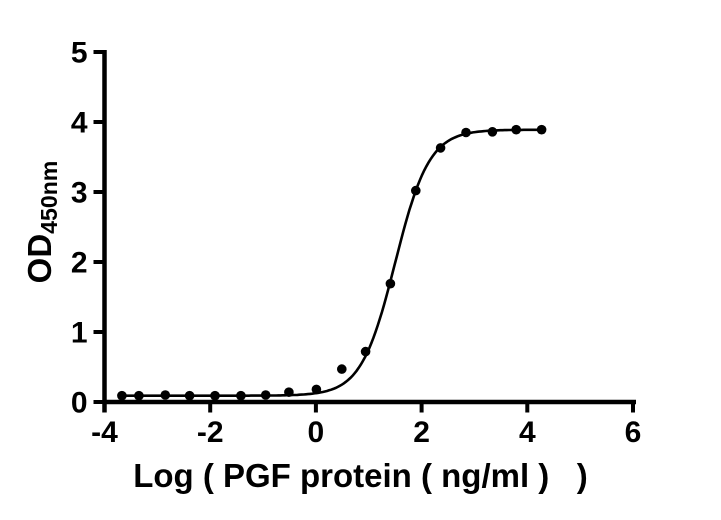 The image size is (721, 520). What do you see at coordinates (79, 193) in the screenshot?
I see `y-tick-label: 3` at bounding box center [79, 193].